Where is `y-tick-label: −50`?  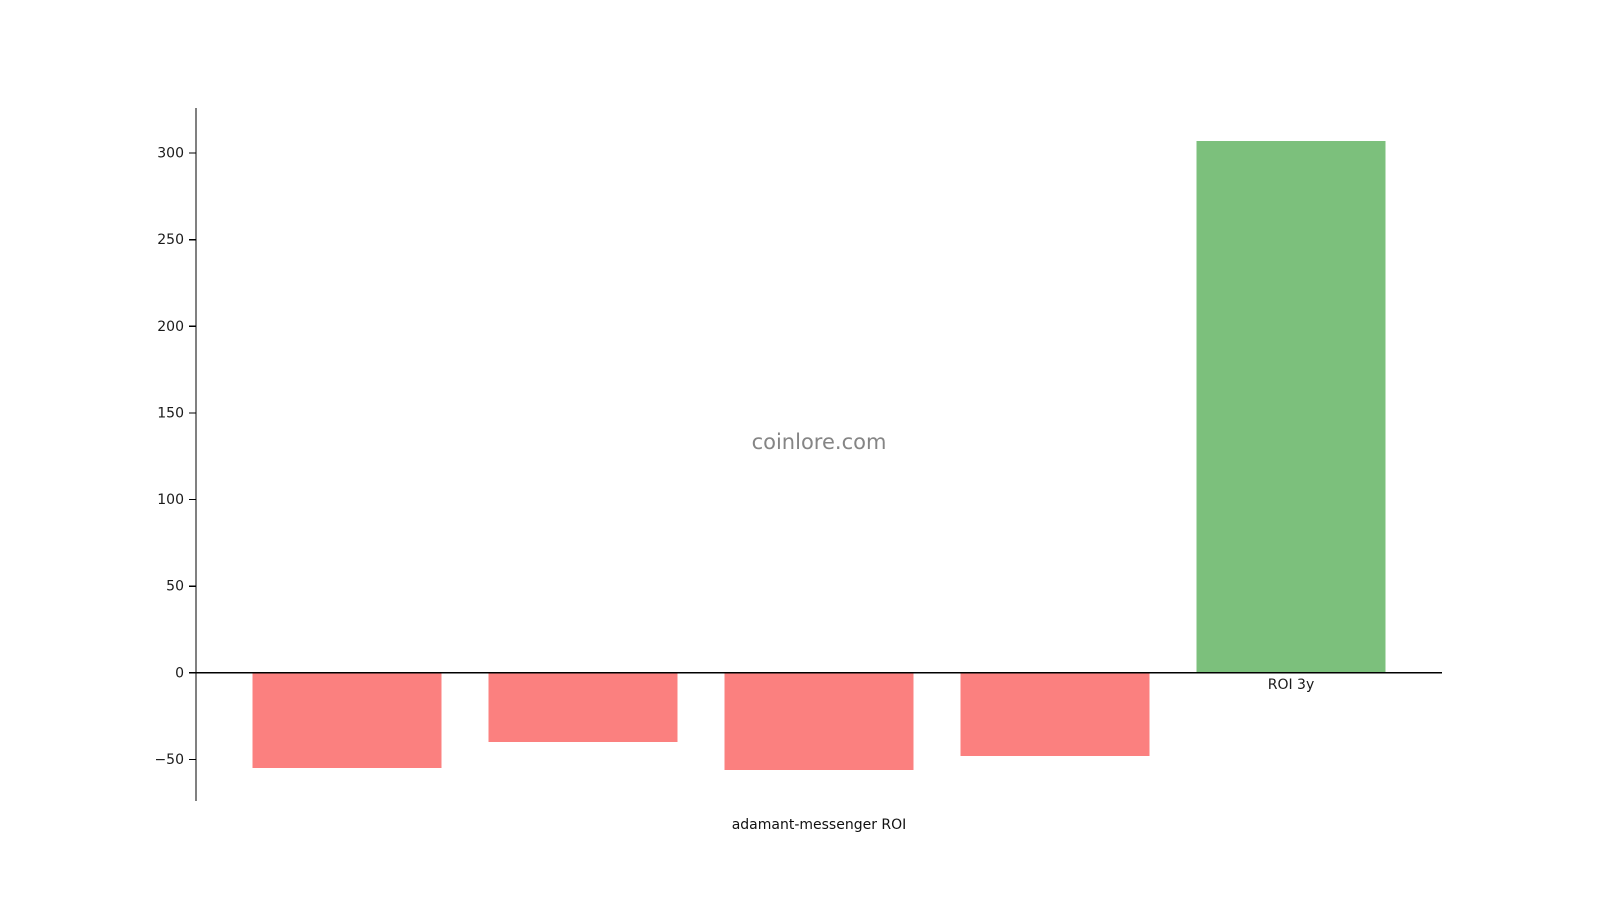
y-tick-label: −50 is located at coordinates (169, 760).